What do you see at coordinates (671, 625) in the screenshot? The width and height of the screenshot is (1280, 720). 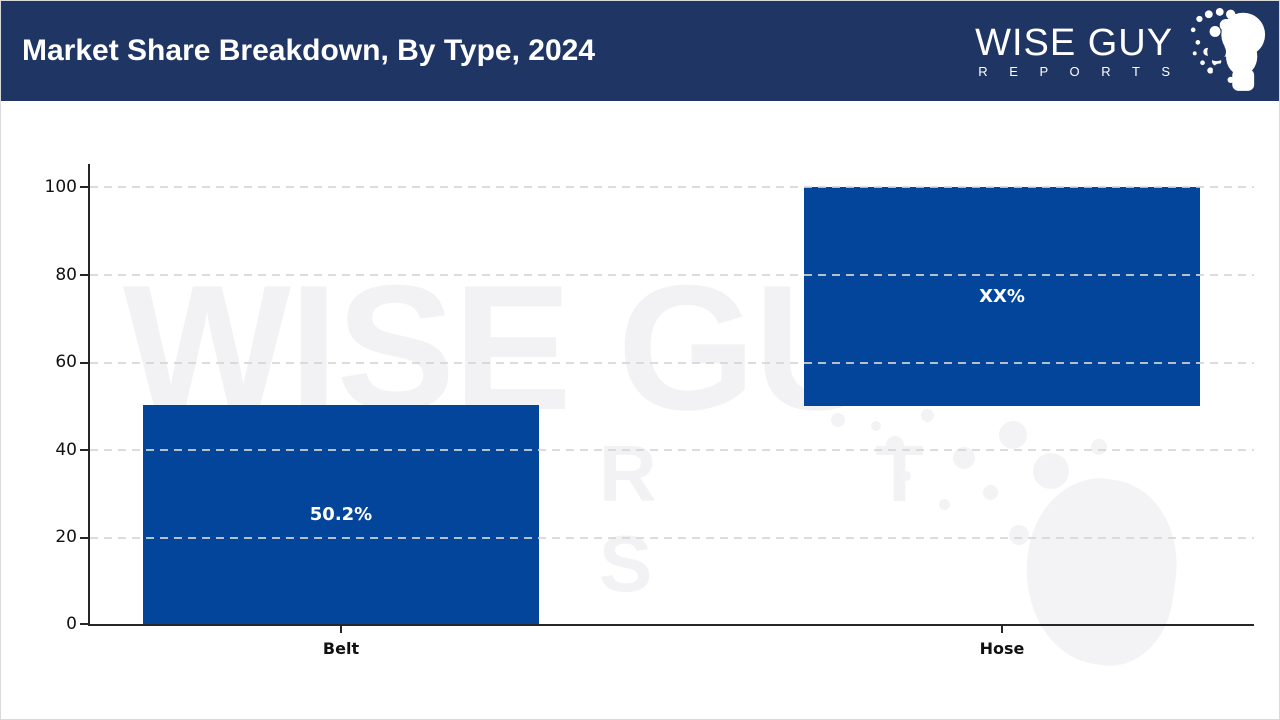 I see `x-axis-line` at bounding box center [671, 625].